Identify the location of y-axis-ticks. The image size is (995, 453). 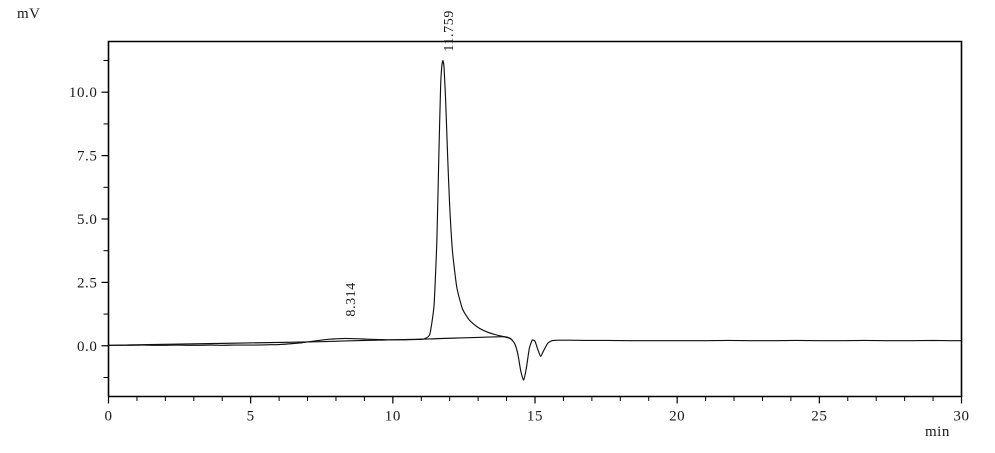
(105, 219).